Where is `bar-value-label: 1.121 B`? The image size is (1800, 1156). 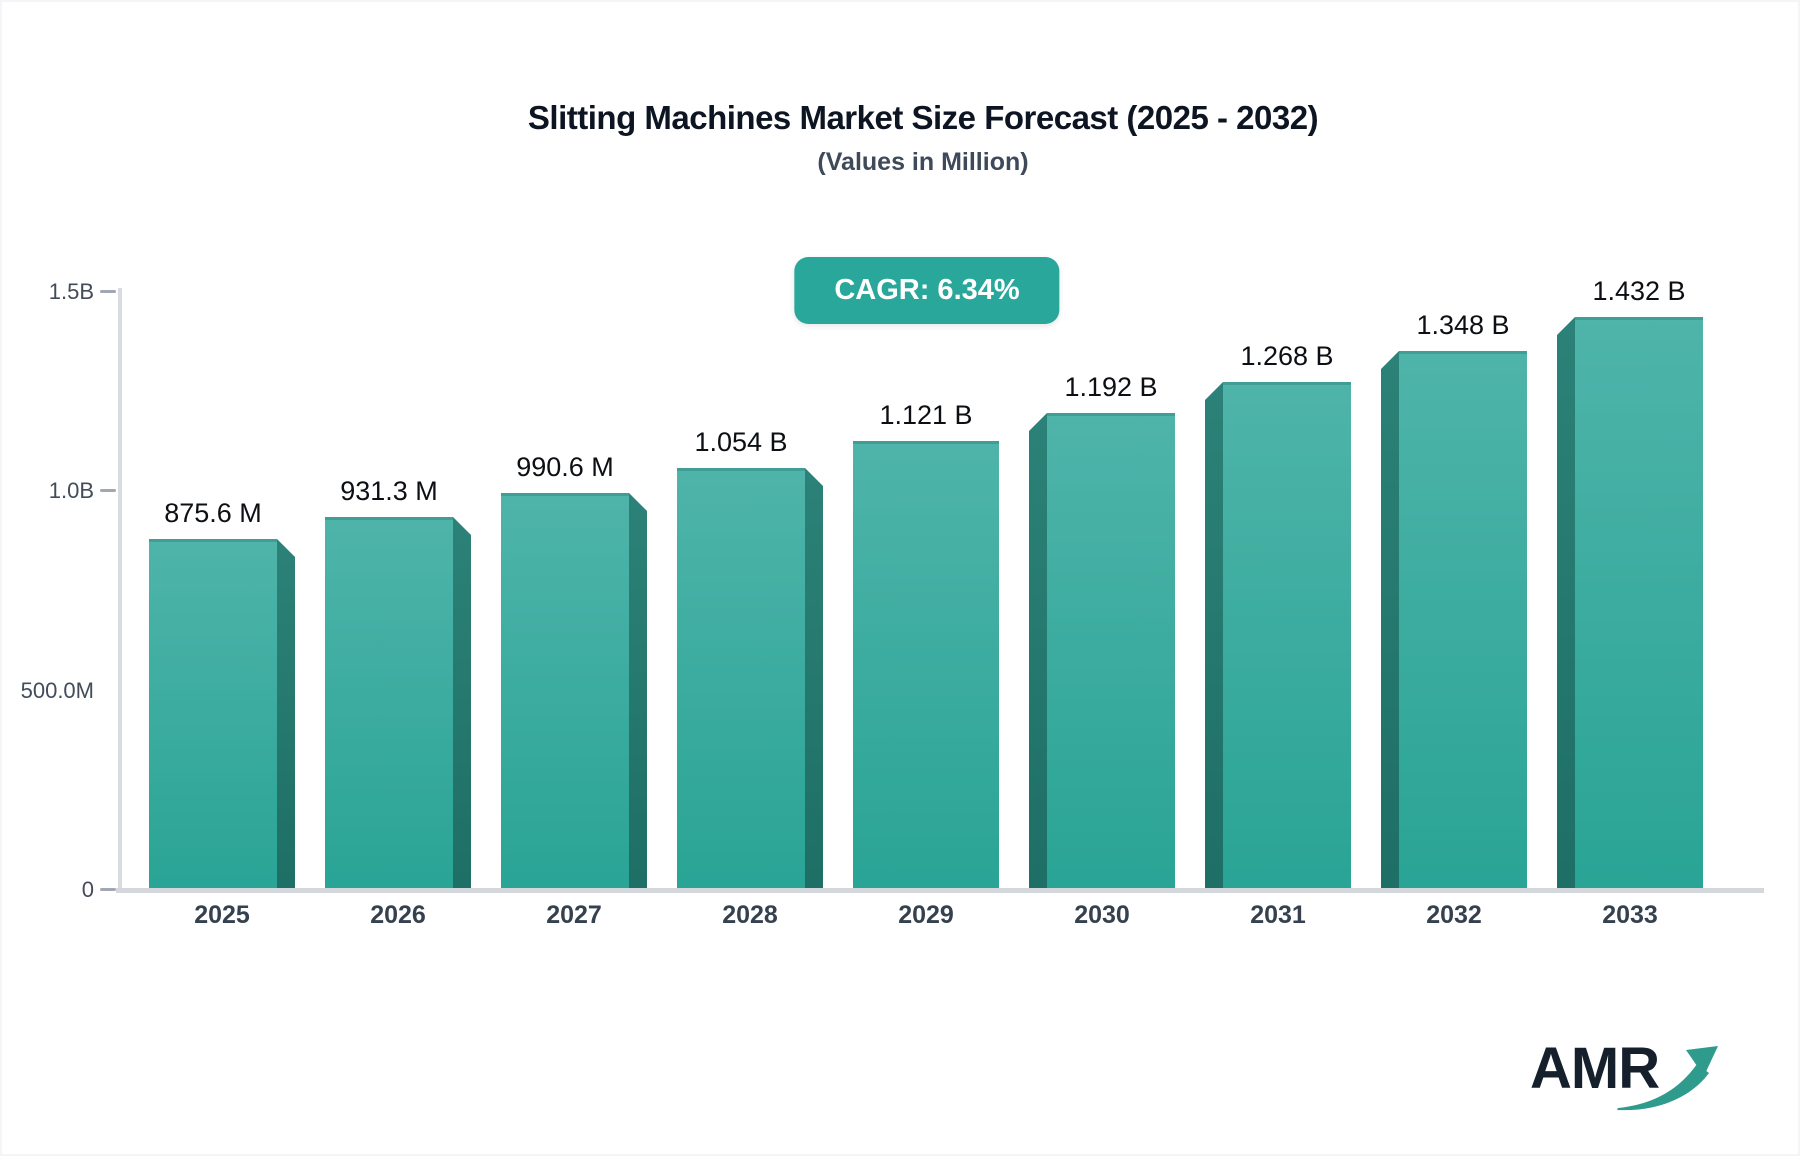
bar-value-label: 1.121 B is located at coordinates (926, 415).